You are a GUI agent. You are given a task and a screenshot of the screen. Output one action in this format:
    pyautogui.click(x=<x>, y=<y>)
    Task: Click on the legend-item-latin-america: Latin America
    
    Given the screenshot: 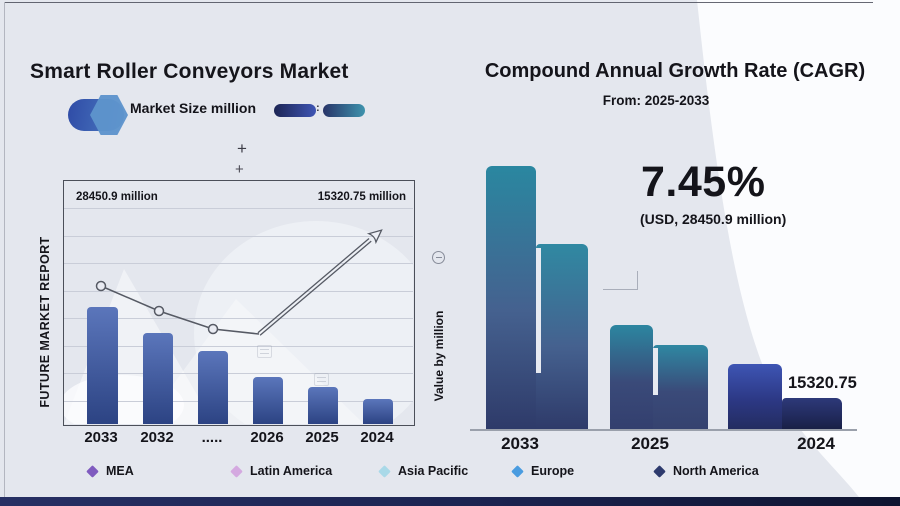 What is the action you would take?
    pyautogui.click(x=281, y=471)
    